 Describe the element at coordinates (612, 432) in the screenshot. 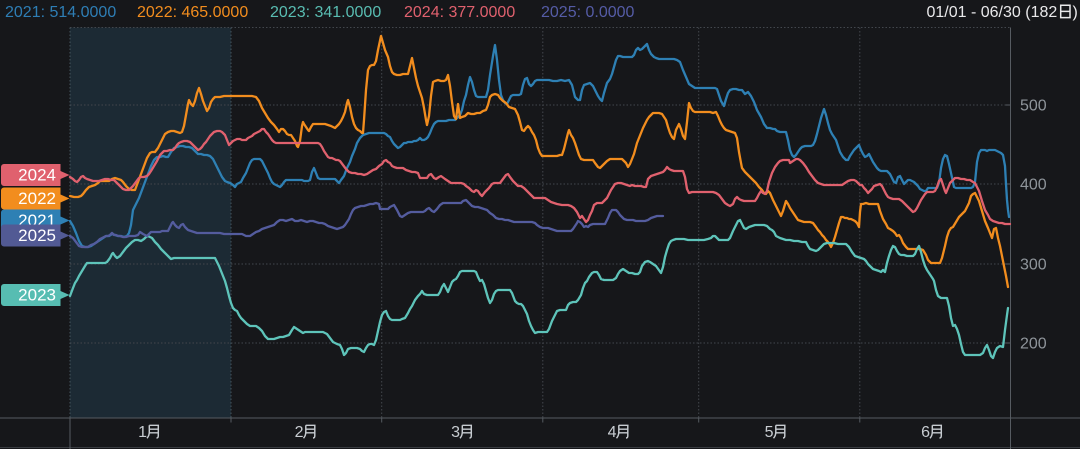

I see `svg-text: 4` at that location.